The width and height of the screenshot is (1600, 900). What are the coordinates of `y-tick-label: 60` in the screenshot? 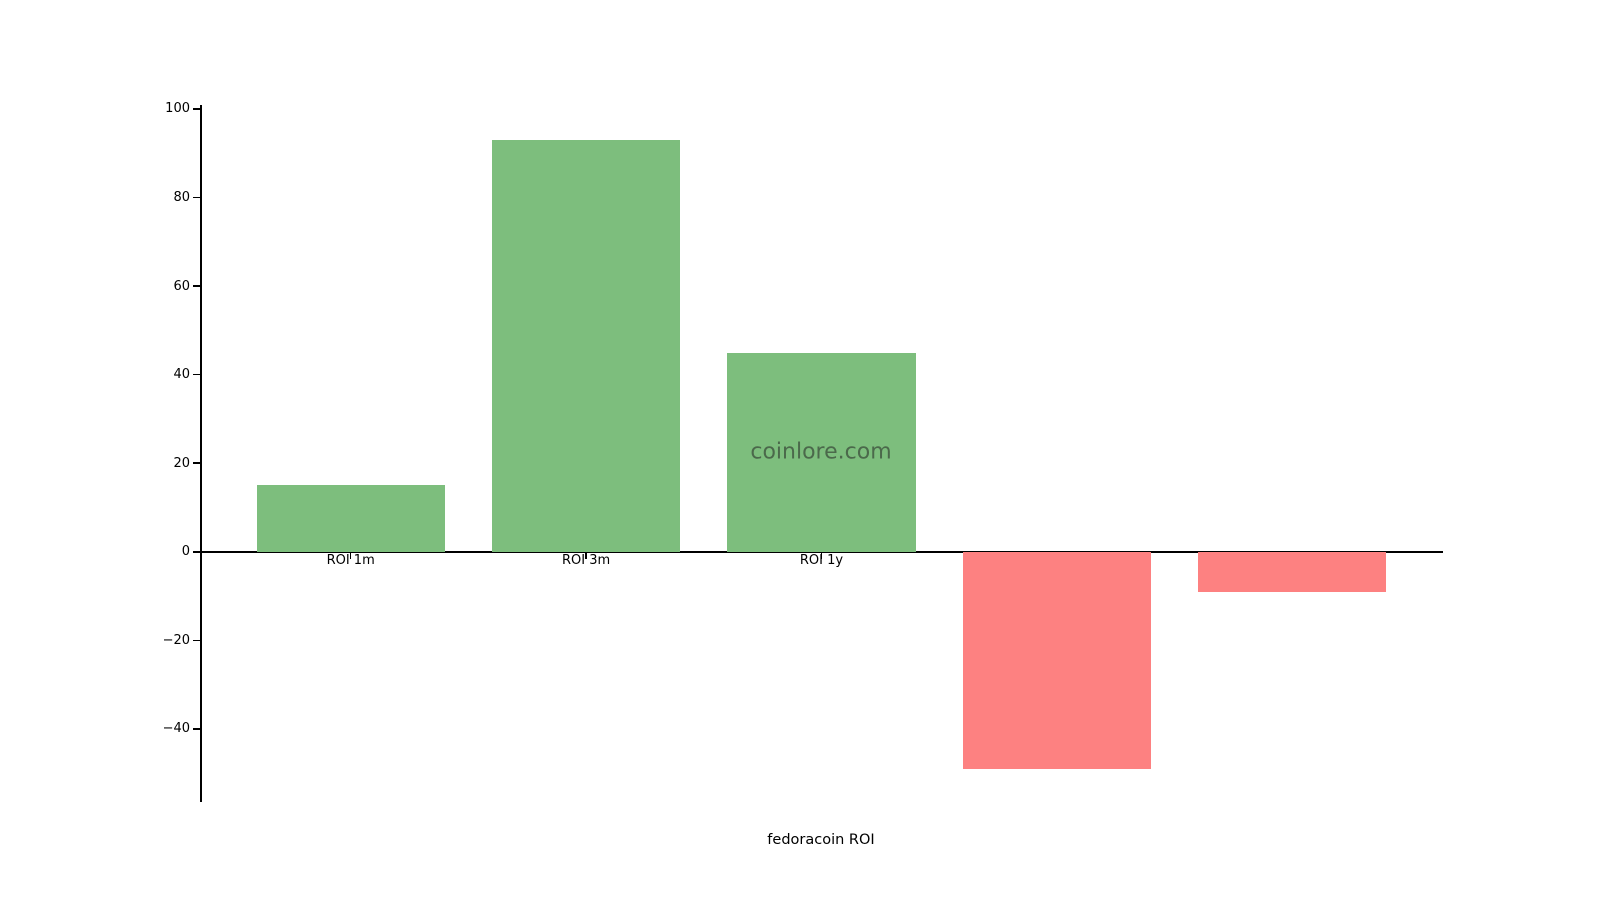 It's located at (181, 286).